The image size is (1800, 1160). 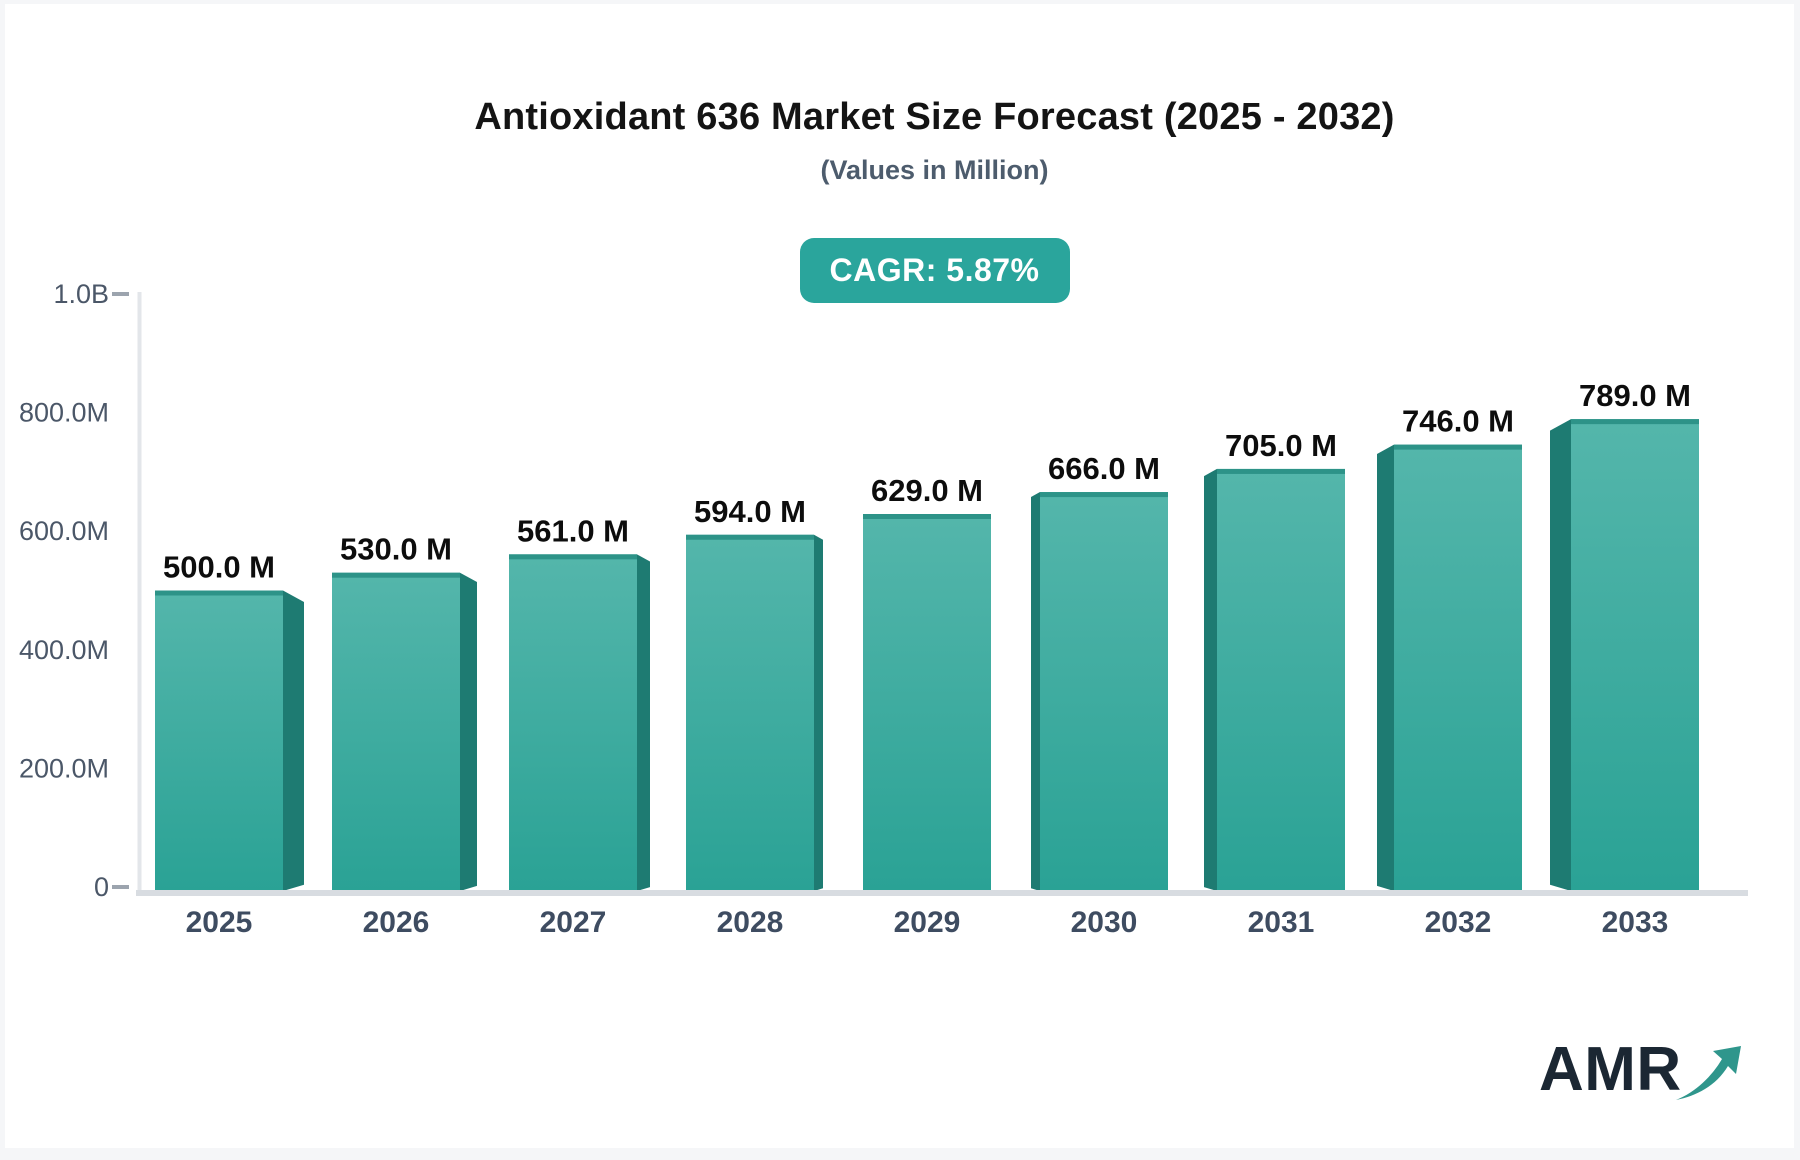 What do you see at coordinates (573, 530) in the screenshot?
I see `bar-value-label: 561.0 M` at bounding box center [573, 530].